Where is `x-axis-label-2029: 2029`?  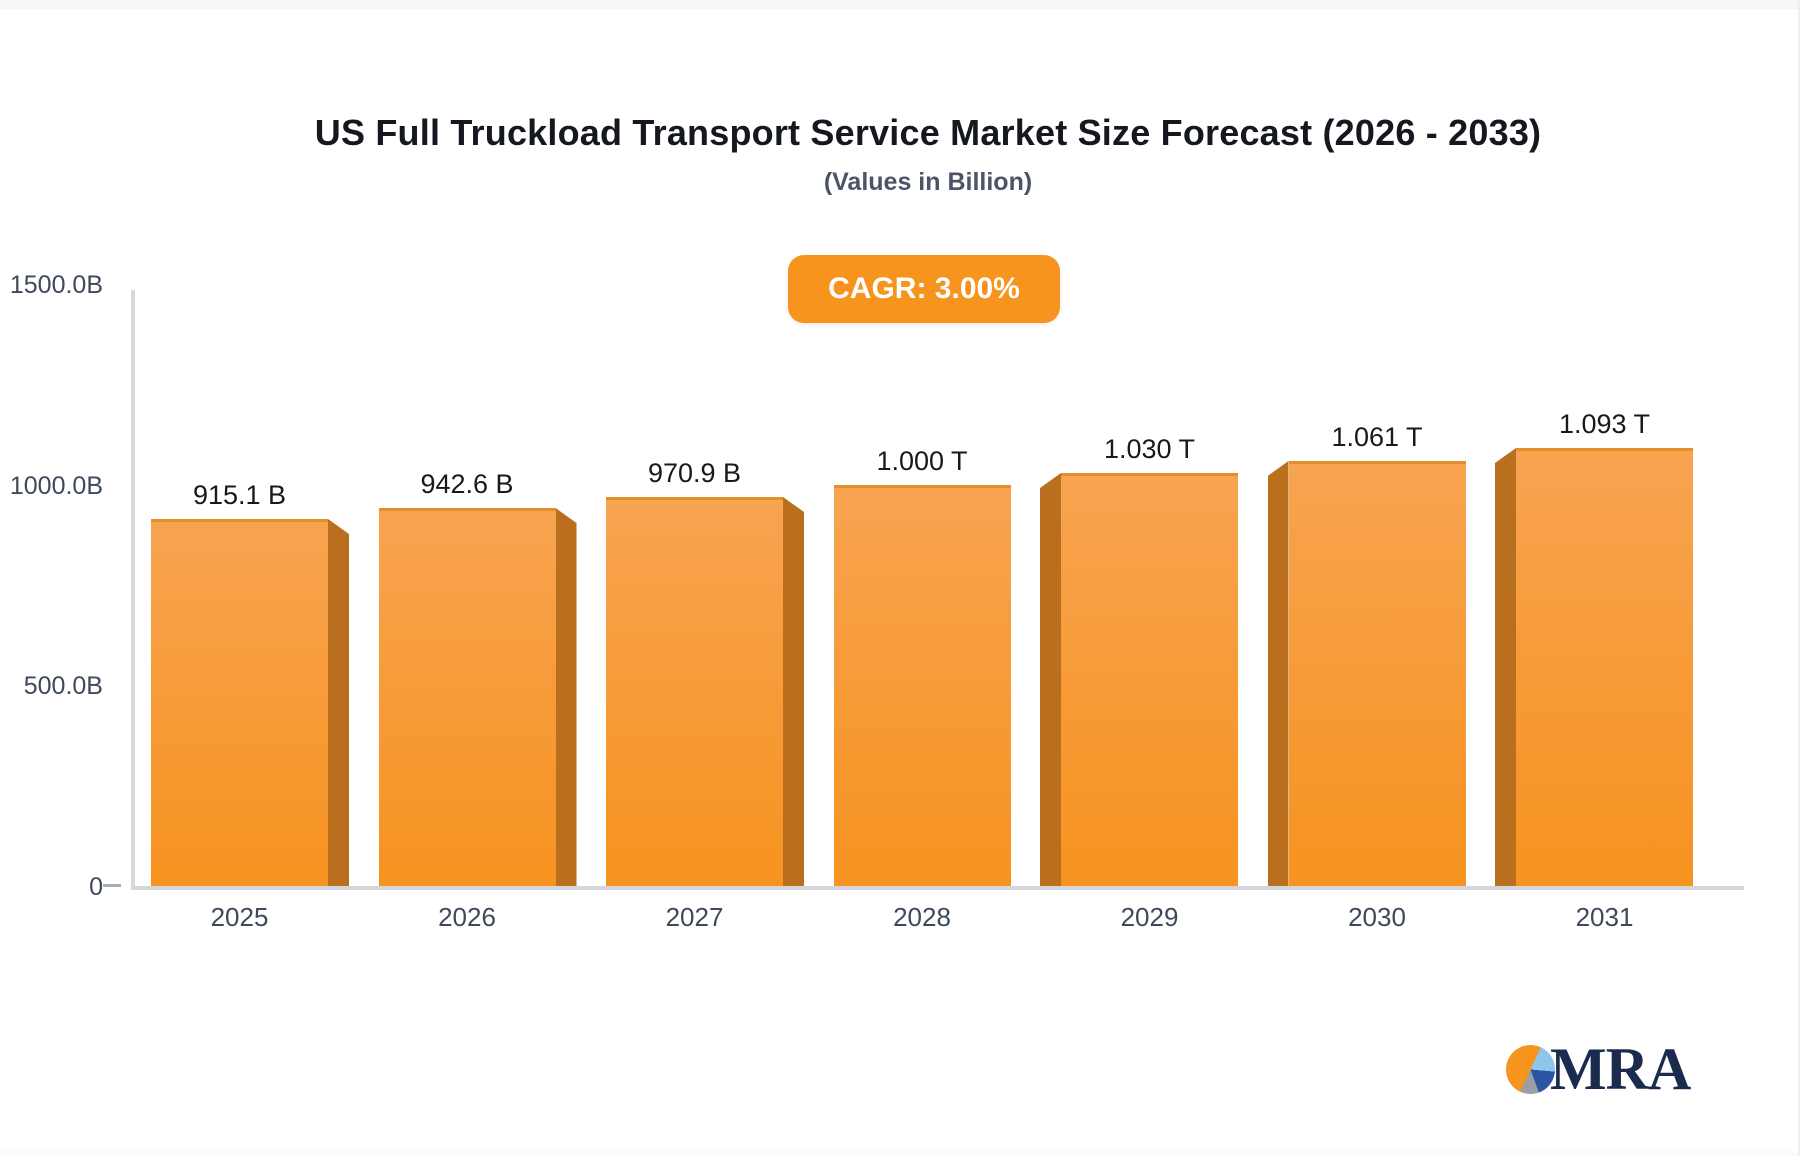 x-axis-label-2029: 2029 is located at coordinates (1149, 917).